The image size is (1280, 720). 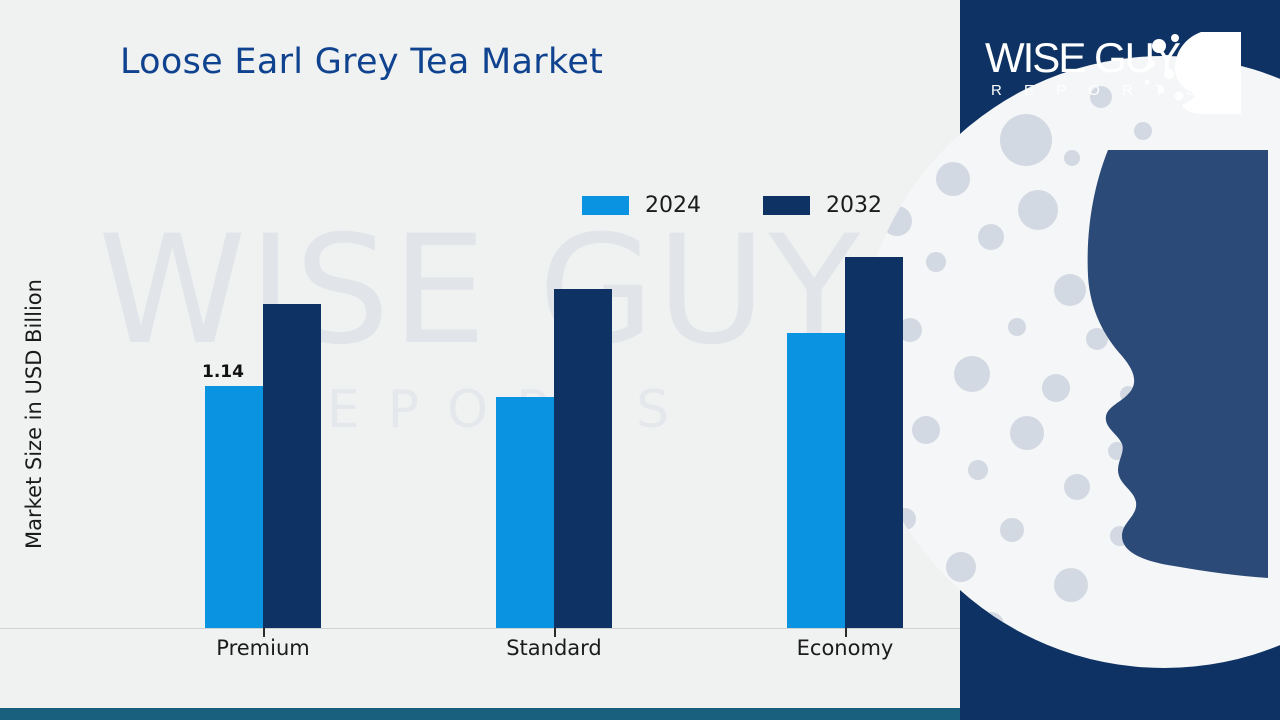 What do you see at coordinates (292, 466) in the screenshot?
I see `bar-premium-2032` at bounding box center [292, 466].